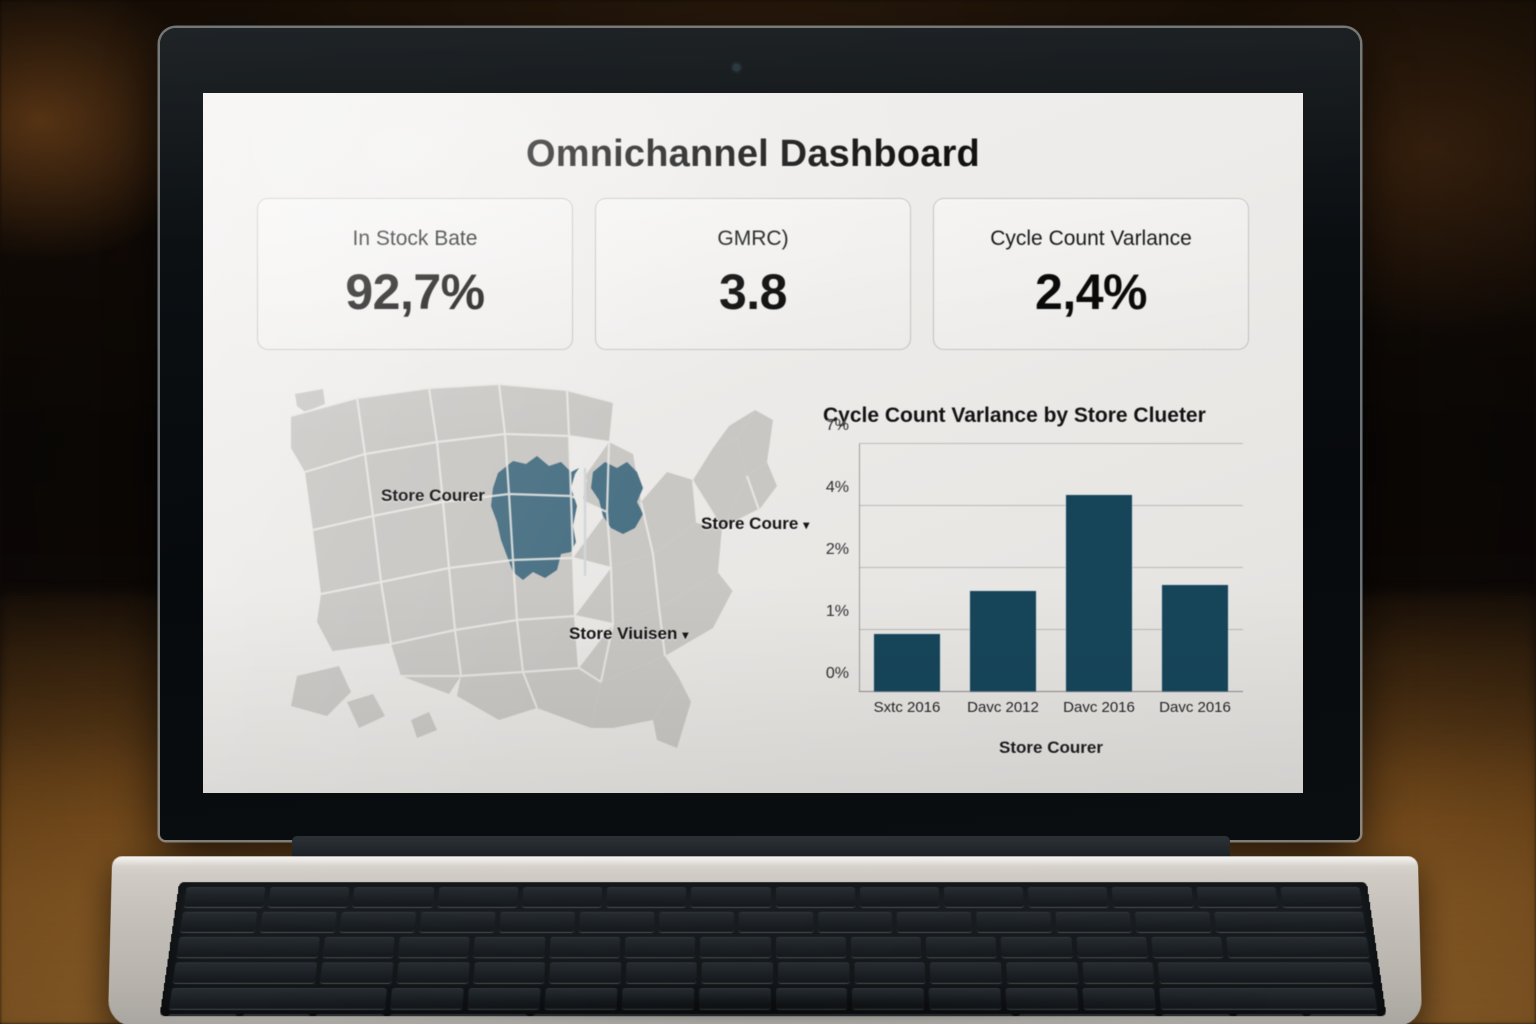 The width and height of the screenshot is (1536, 1024). Describe the element at coordinates (750, 523) in the screenshot. I see `map-label-text: Store Coure` at that location.